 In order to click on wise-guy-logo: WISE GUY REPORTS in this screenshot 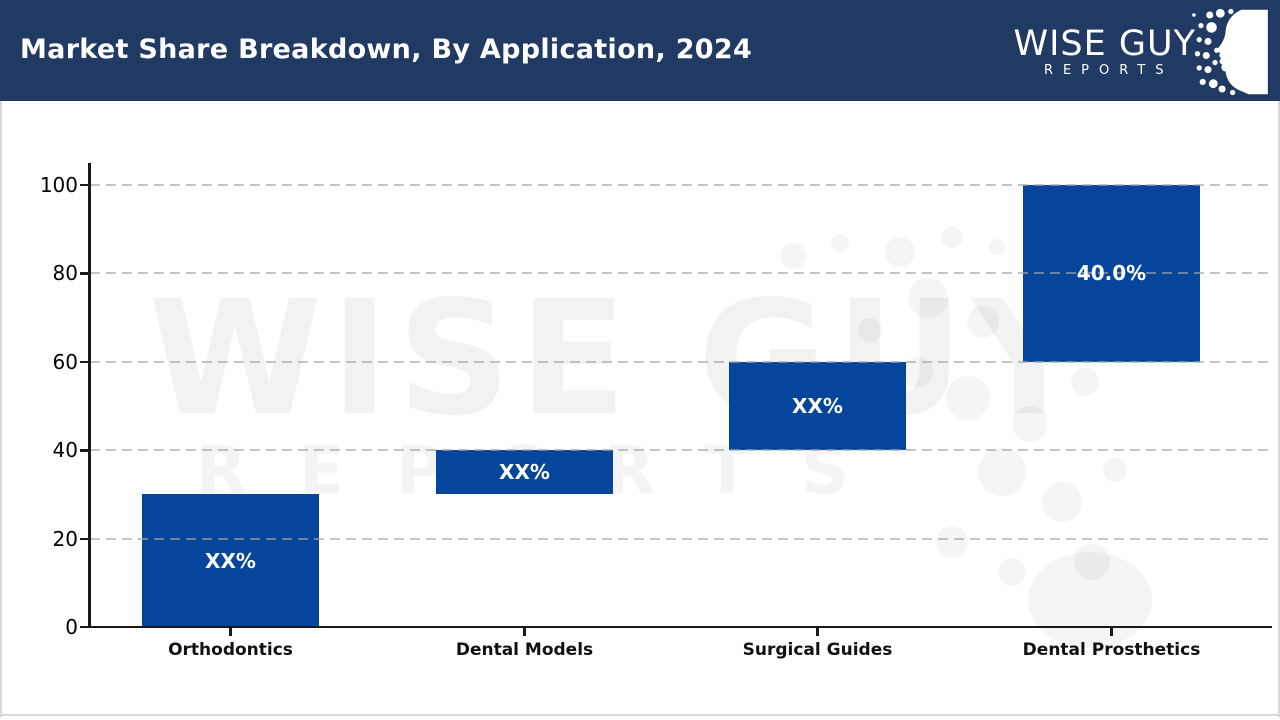, I will do `click(1141, 52)`.